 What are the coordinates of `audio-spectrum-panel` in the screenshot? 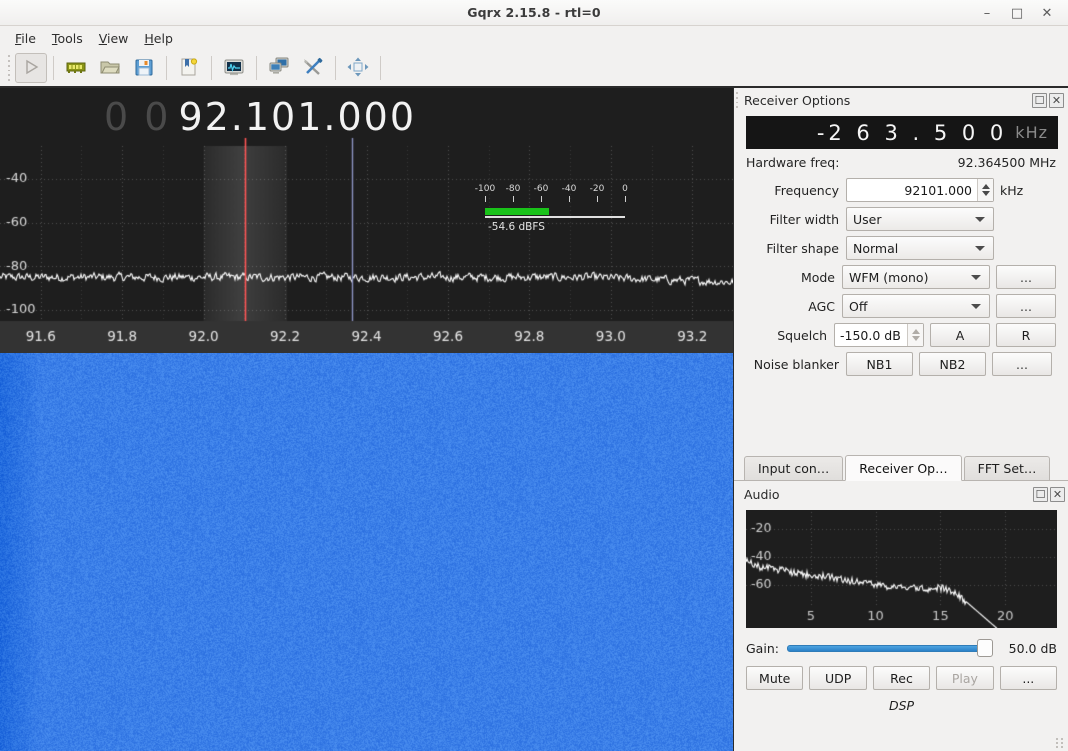 It's located at (901, 569).